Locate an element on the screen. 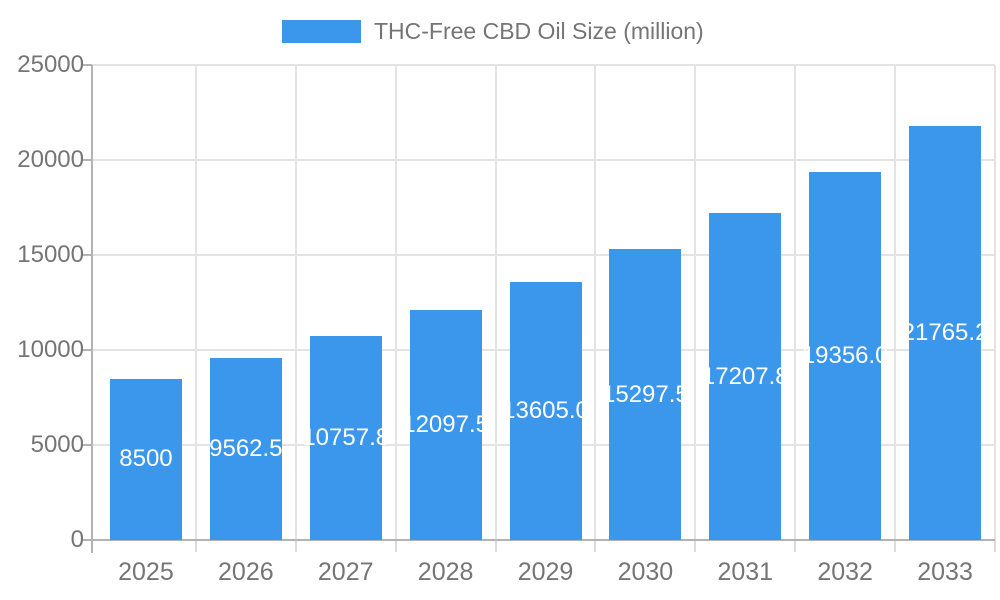 This screenshot has height=600, width=1000. bar-2027 is located at coordinates (345, 437).